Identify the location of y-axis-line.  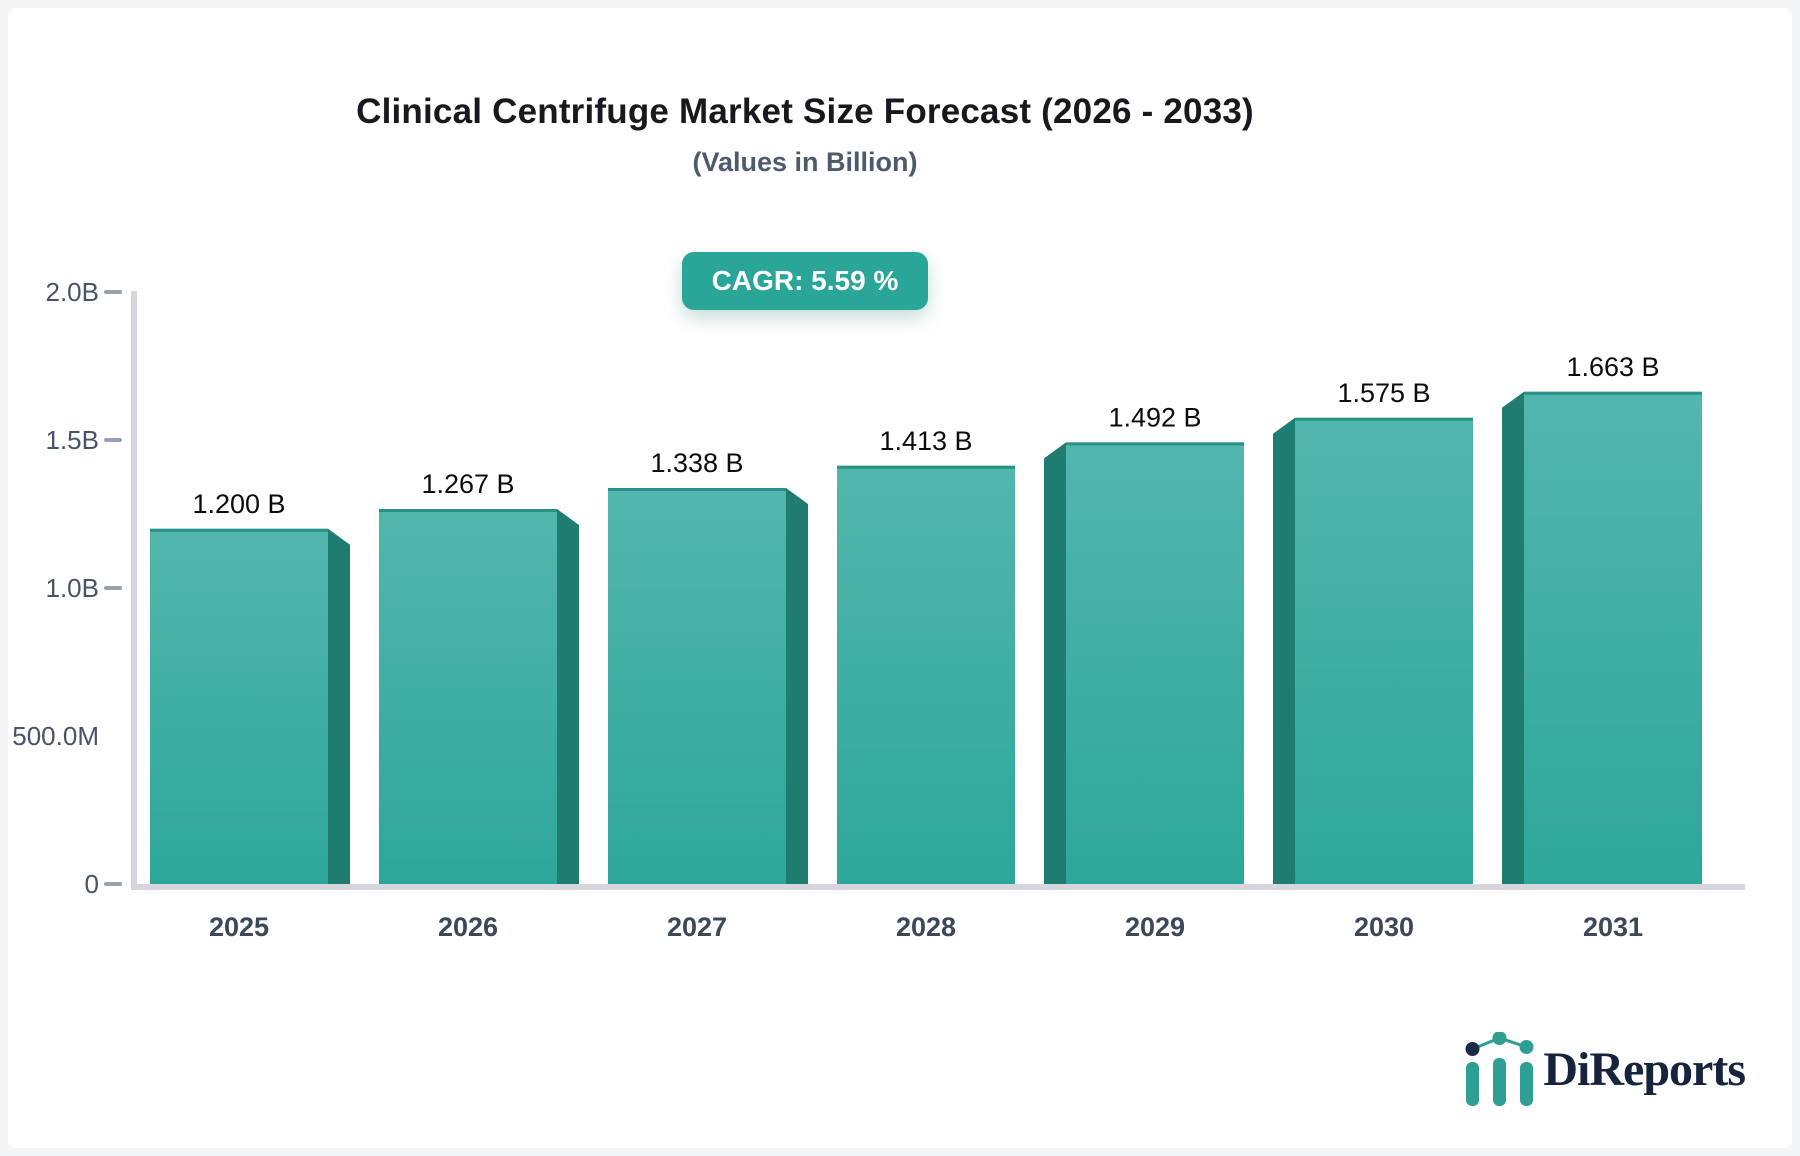
(134, 587).